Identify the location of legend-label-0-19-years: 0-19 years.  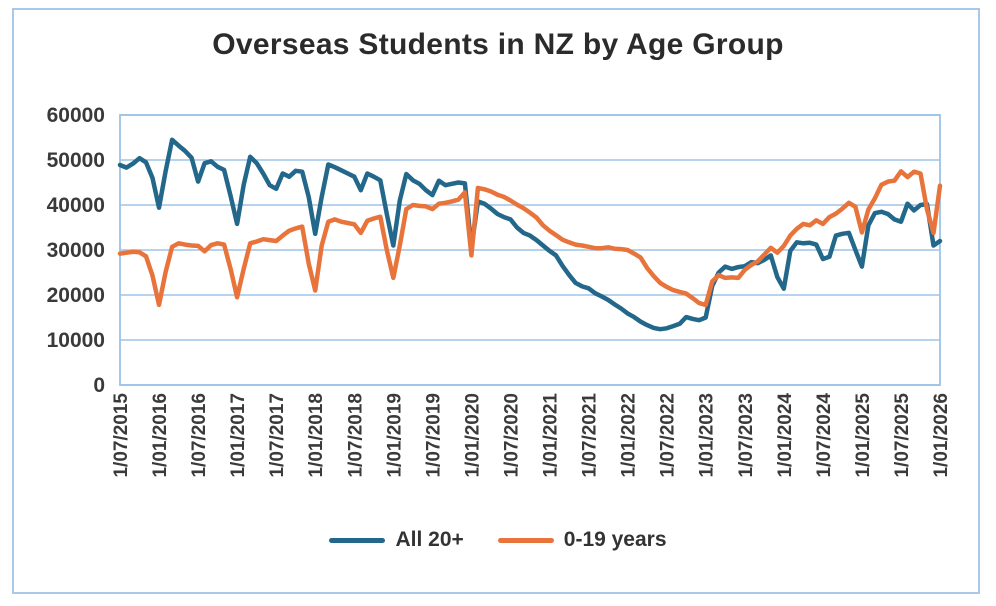
(615, 539).